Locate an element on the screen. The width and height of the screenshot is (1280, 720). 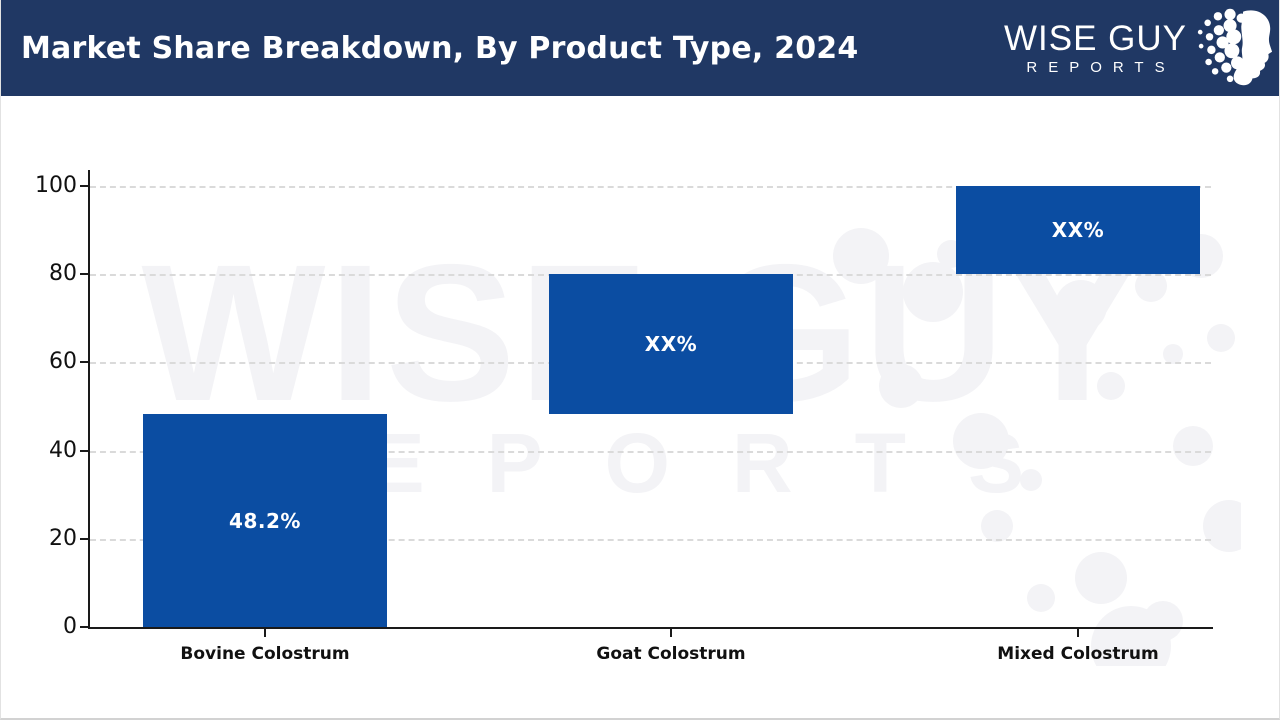
y-axis-tick-label: 0 is located at coordinates (70, 626).